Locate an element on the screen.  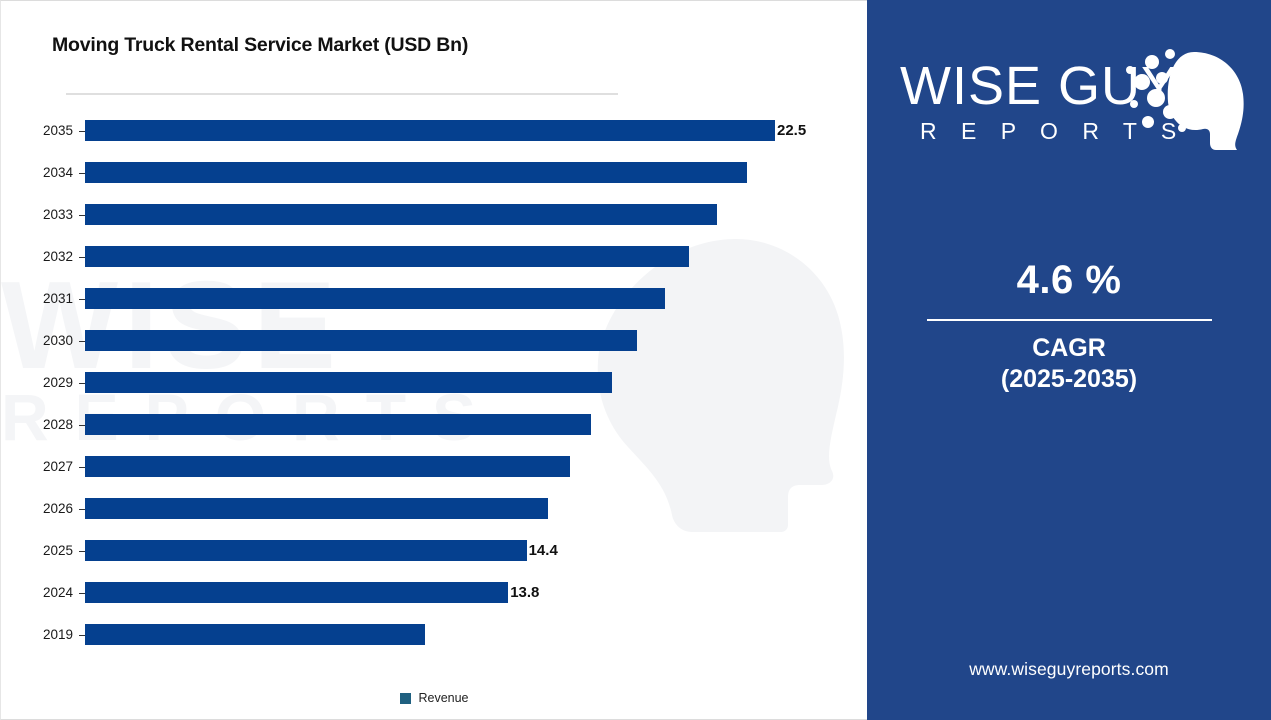
chart-row: 2027 is located at coordinates (434, 466).